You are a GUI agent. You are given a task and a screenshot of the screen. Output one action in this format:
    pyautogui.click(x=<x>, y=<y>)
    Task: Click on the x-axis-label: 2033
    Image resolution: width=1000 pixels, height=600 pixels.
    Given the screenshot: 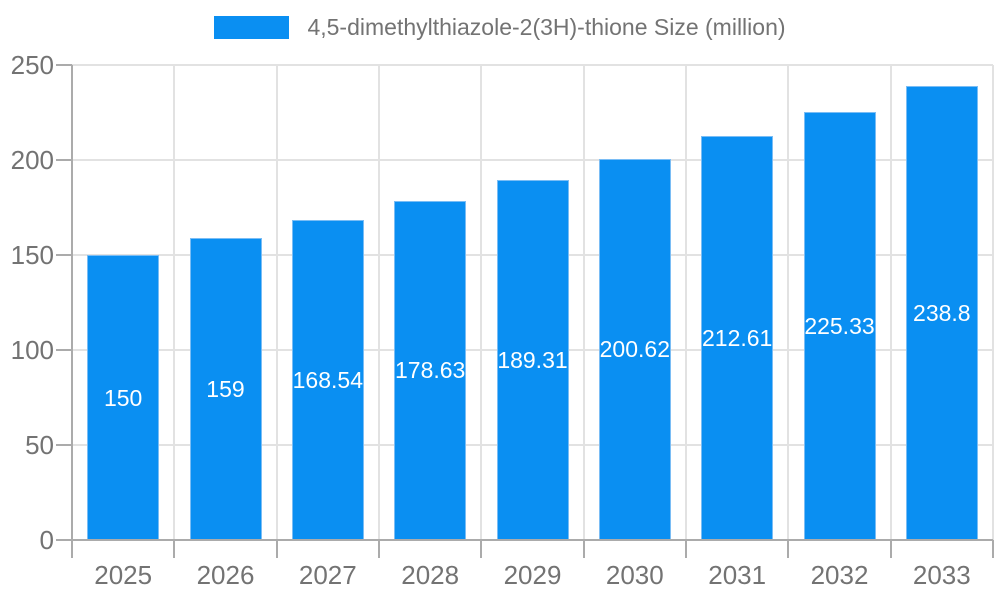 What is the action you would take?
    pyautogui.click(x=941, y=575)
    